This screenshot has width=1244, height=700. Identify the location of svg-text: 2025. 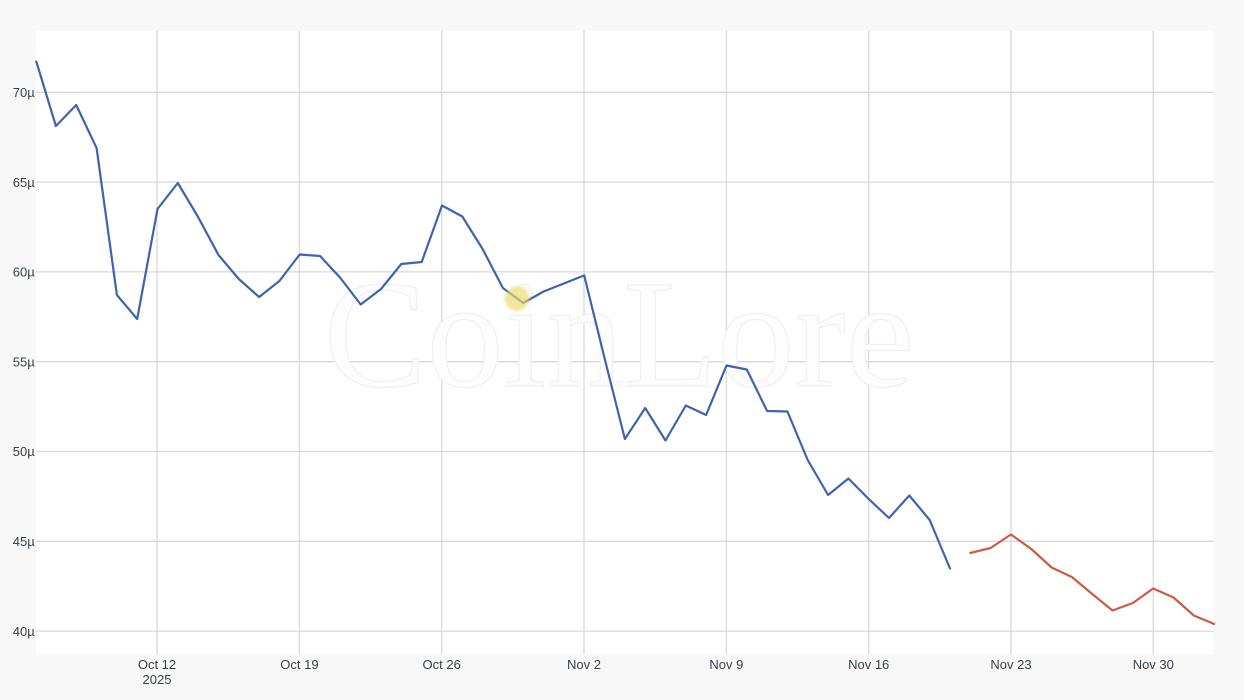
(157, 679).